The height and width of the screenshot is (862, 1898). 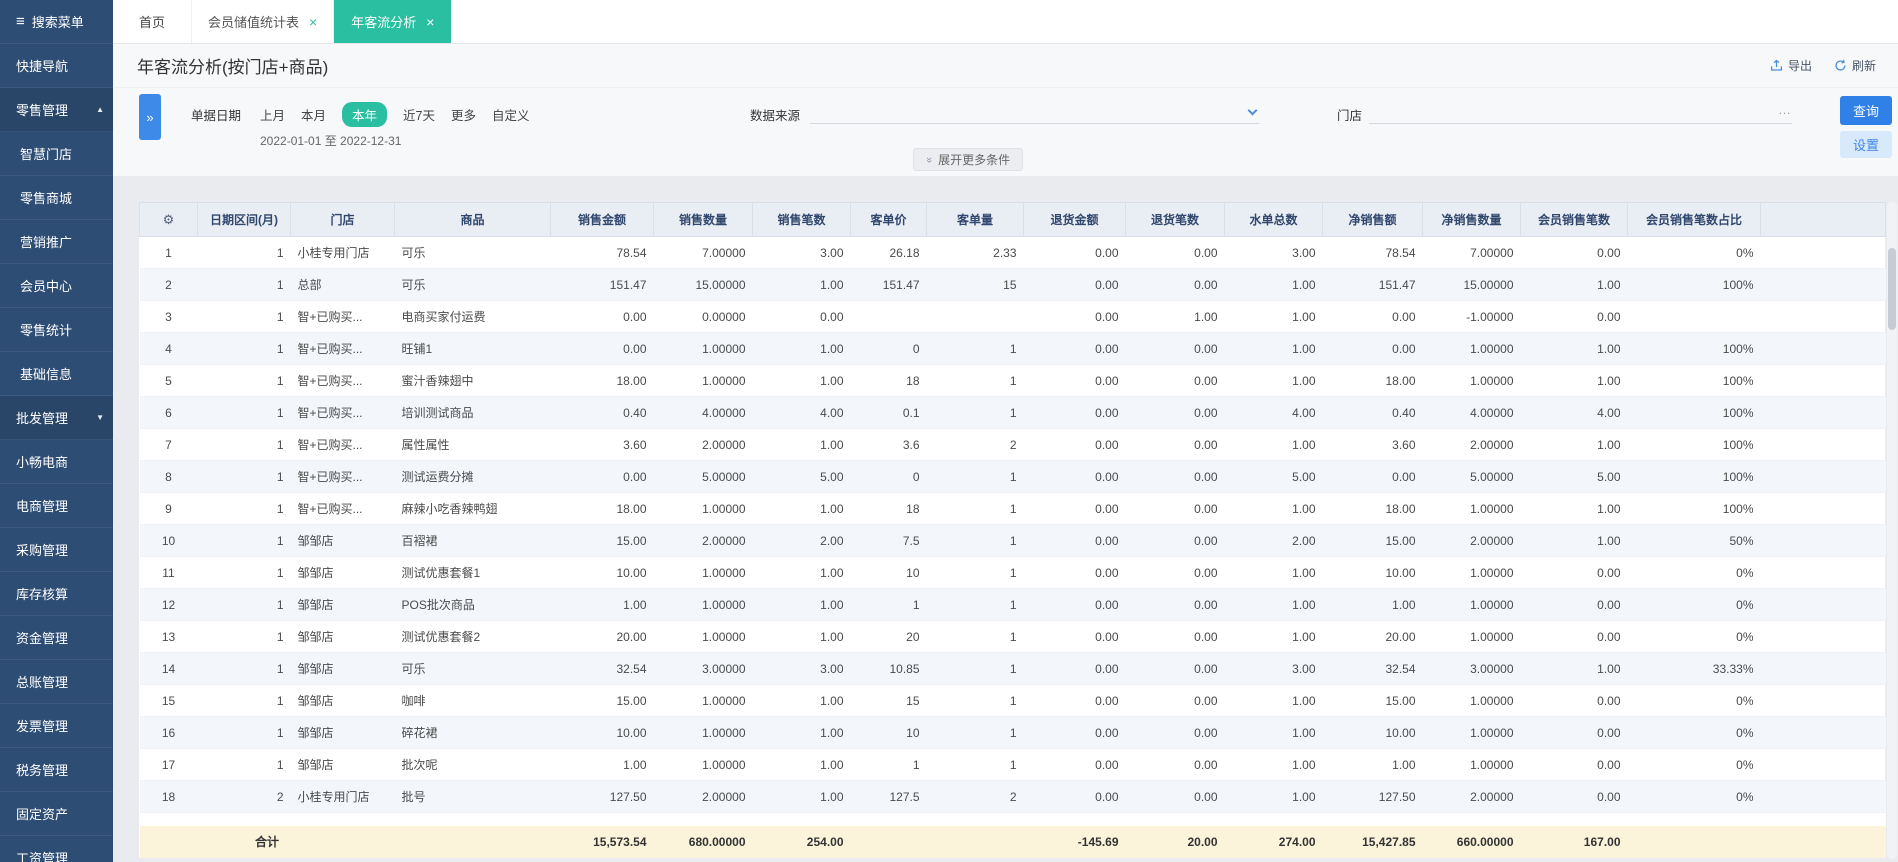 I want to click on quick-option-last-month: 上月, so click(x=273, y=116).